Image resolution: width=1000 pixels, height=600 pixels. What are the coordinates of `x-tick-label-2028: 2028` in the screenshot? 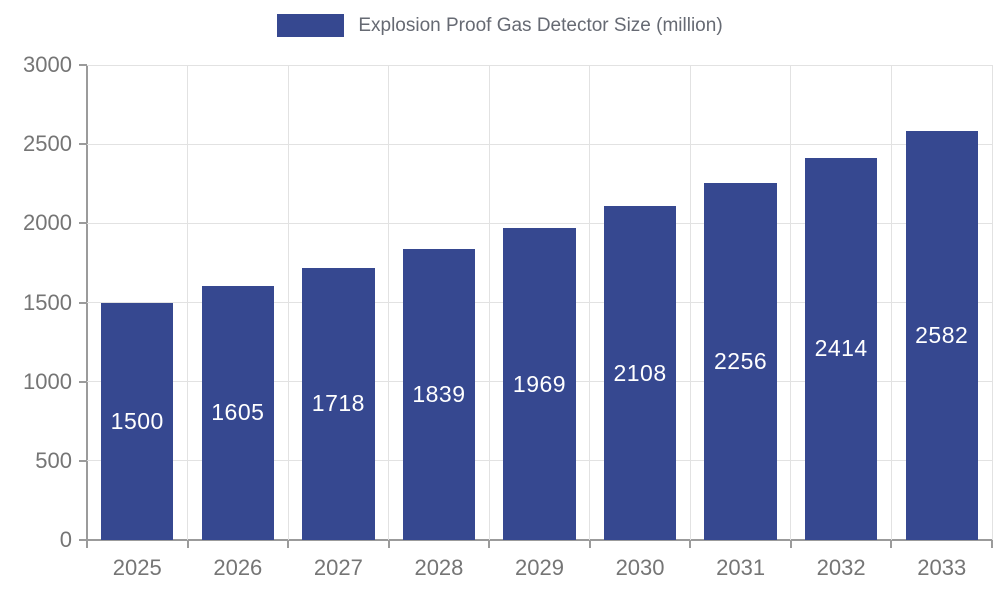 It's located at (439, 567).